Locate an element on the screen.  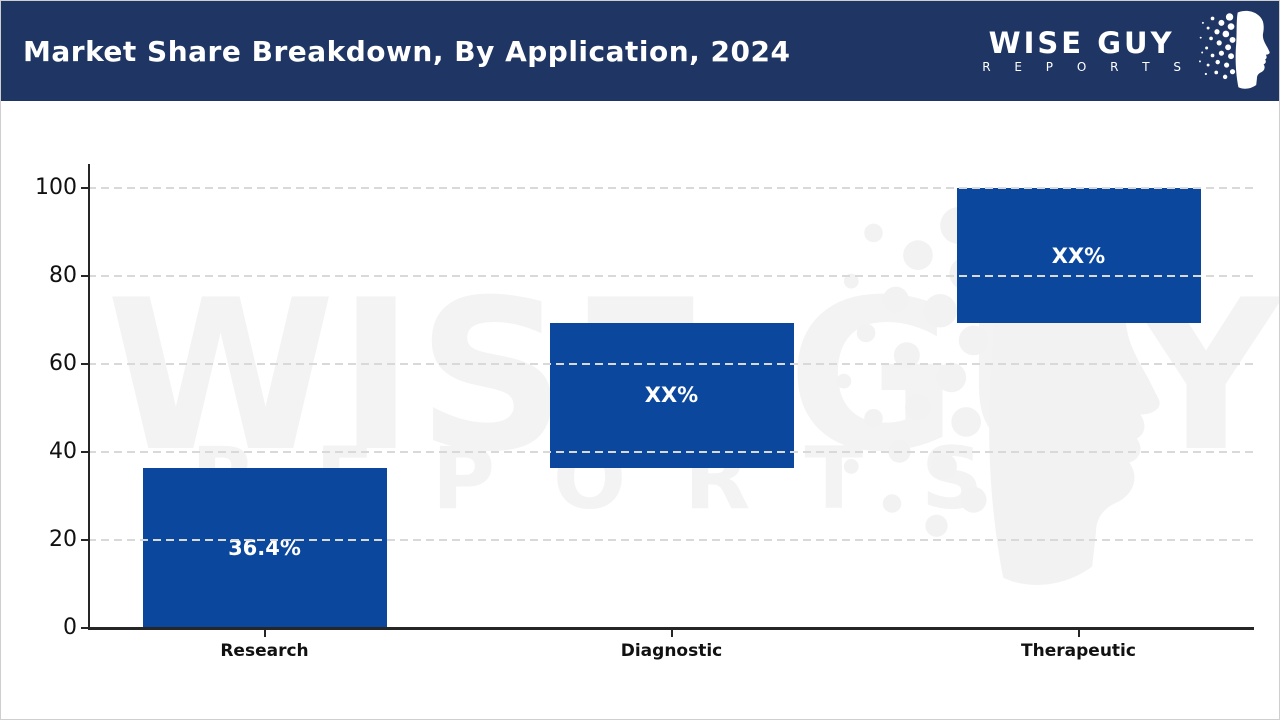
y-axis-line is located at coordinates (89, 397).